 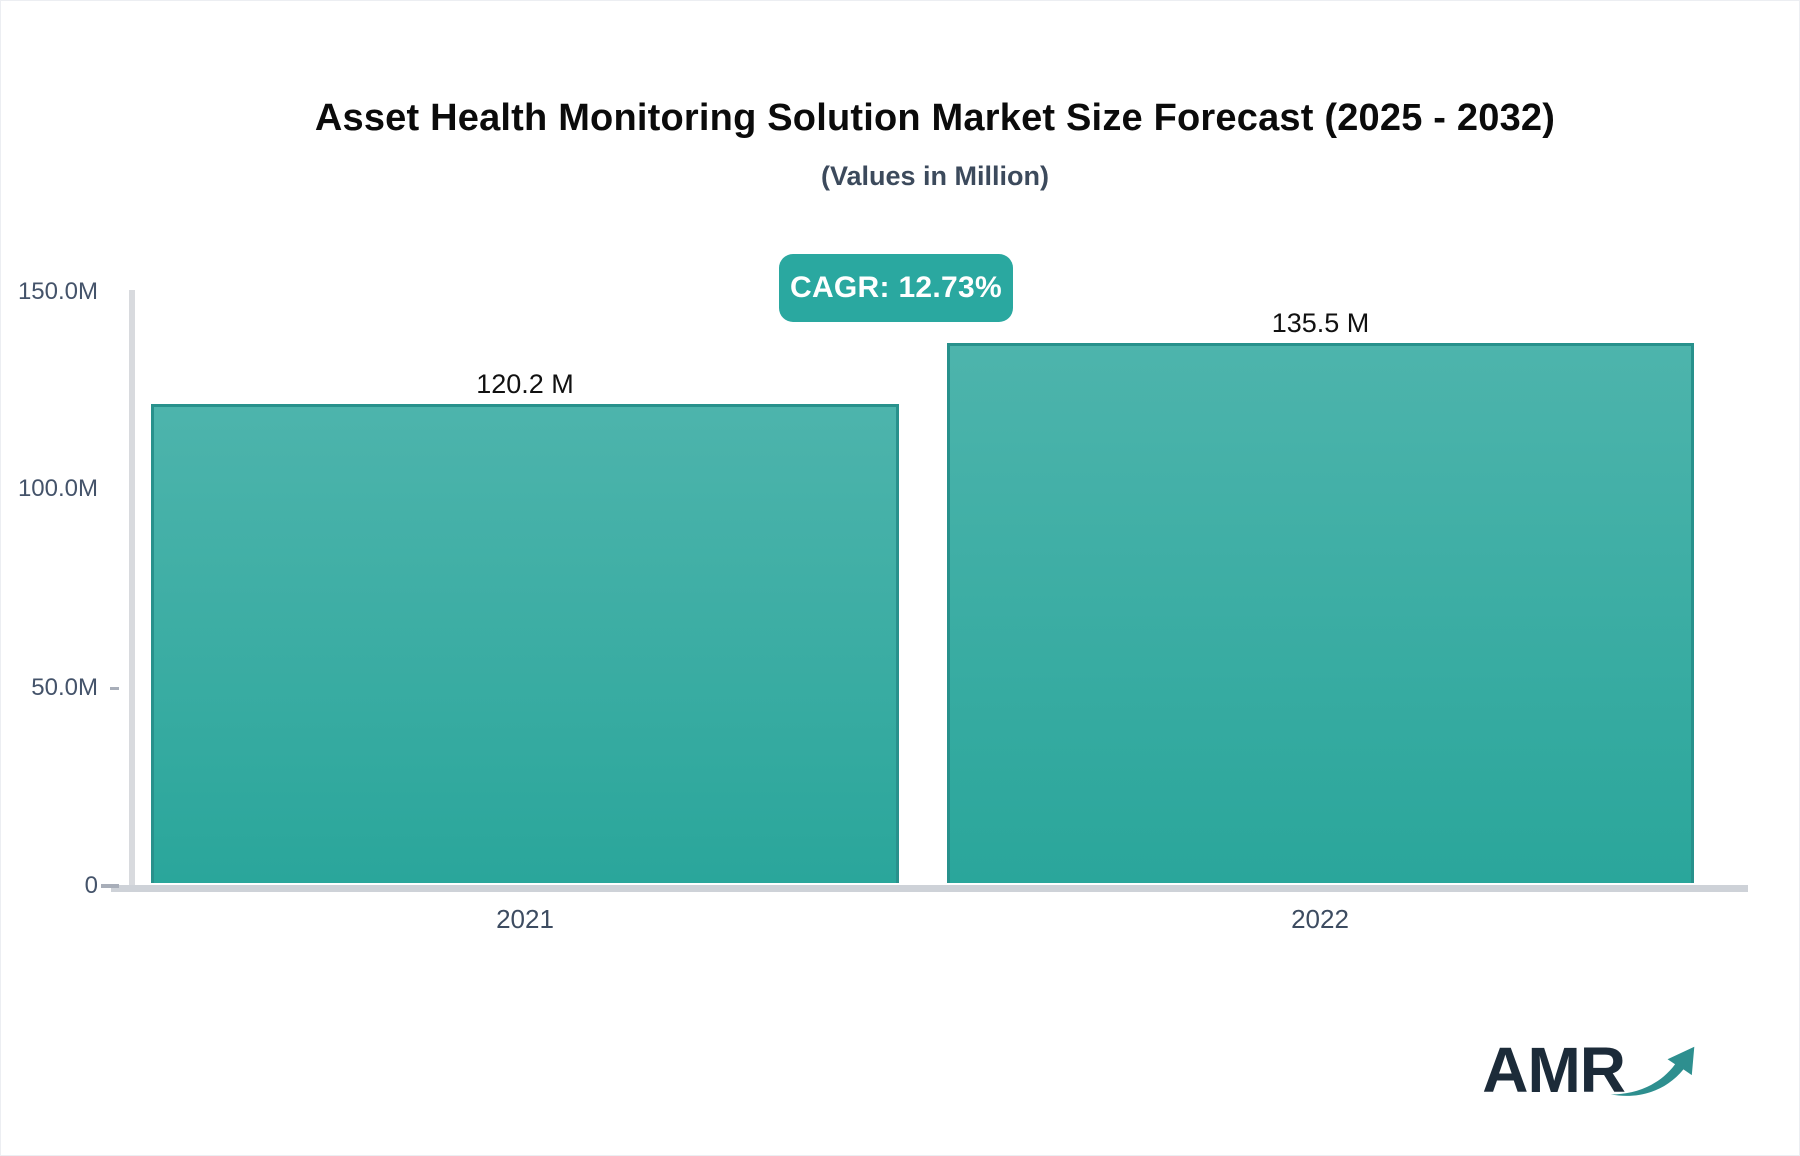 What do you see at coordinates (1554, 1070) in the screenshot?
I see `amr-logo-text: AMR` at bounding box center [1554, 1070].